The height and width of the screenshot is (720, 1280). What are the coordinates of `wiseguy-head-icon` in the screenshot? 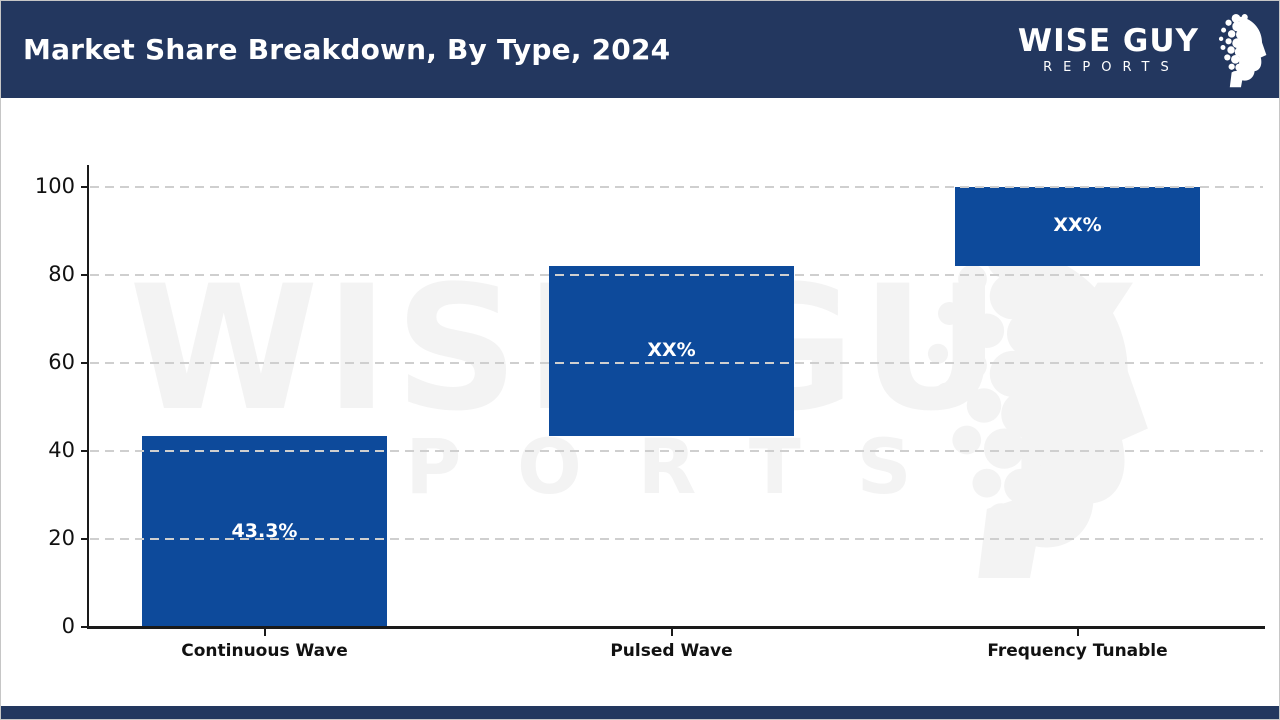 It's located at (1242, 50).